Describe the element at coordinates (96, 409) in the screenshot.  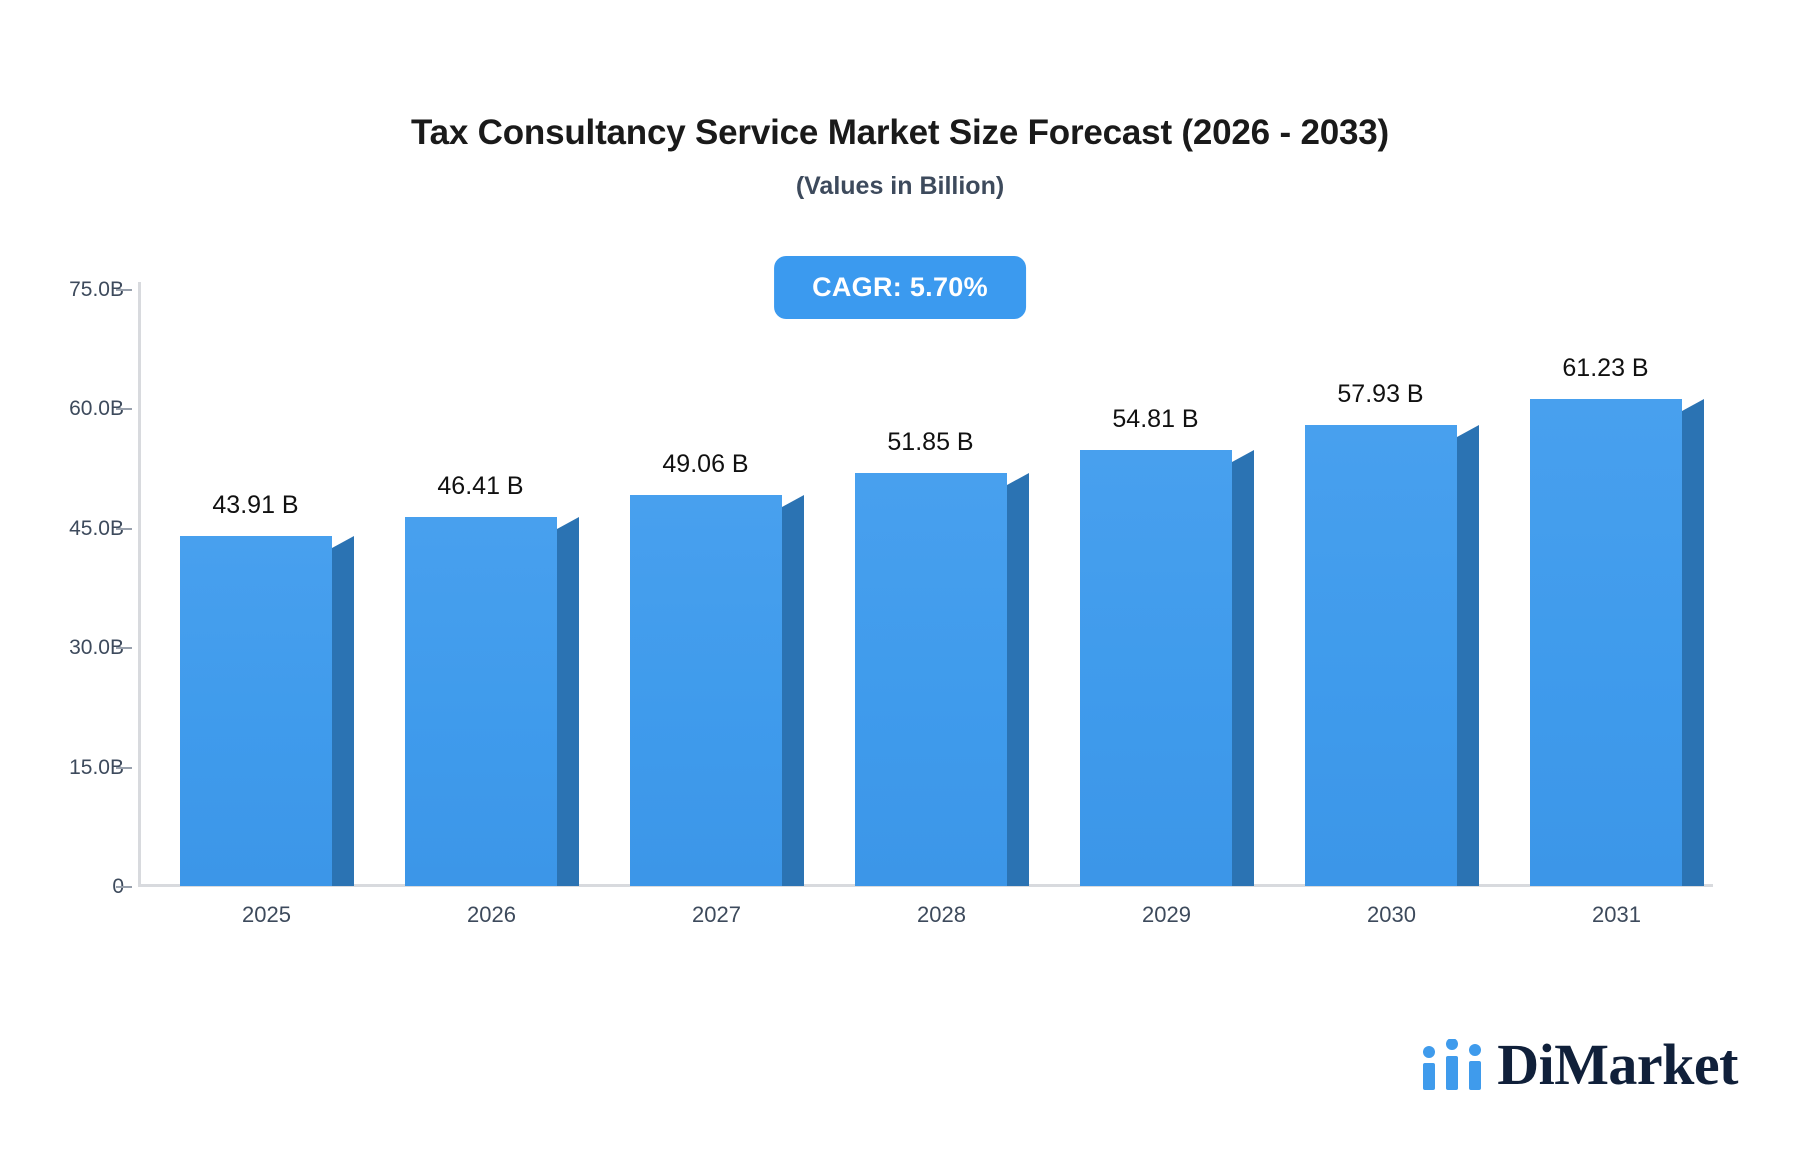
I see `y-axis-tick-label: 60.0B` at that location.